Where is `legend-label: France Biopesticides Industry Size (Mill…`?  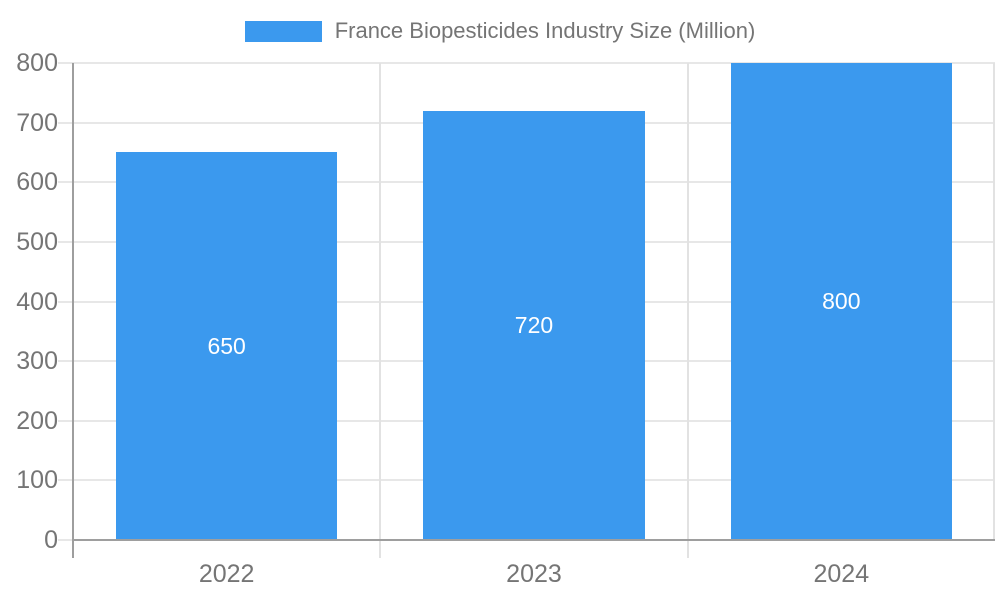
legend-label: France Biopesticides Industry Size (Mill… is located at coordinates (545, 30).